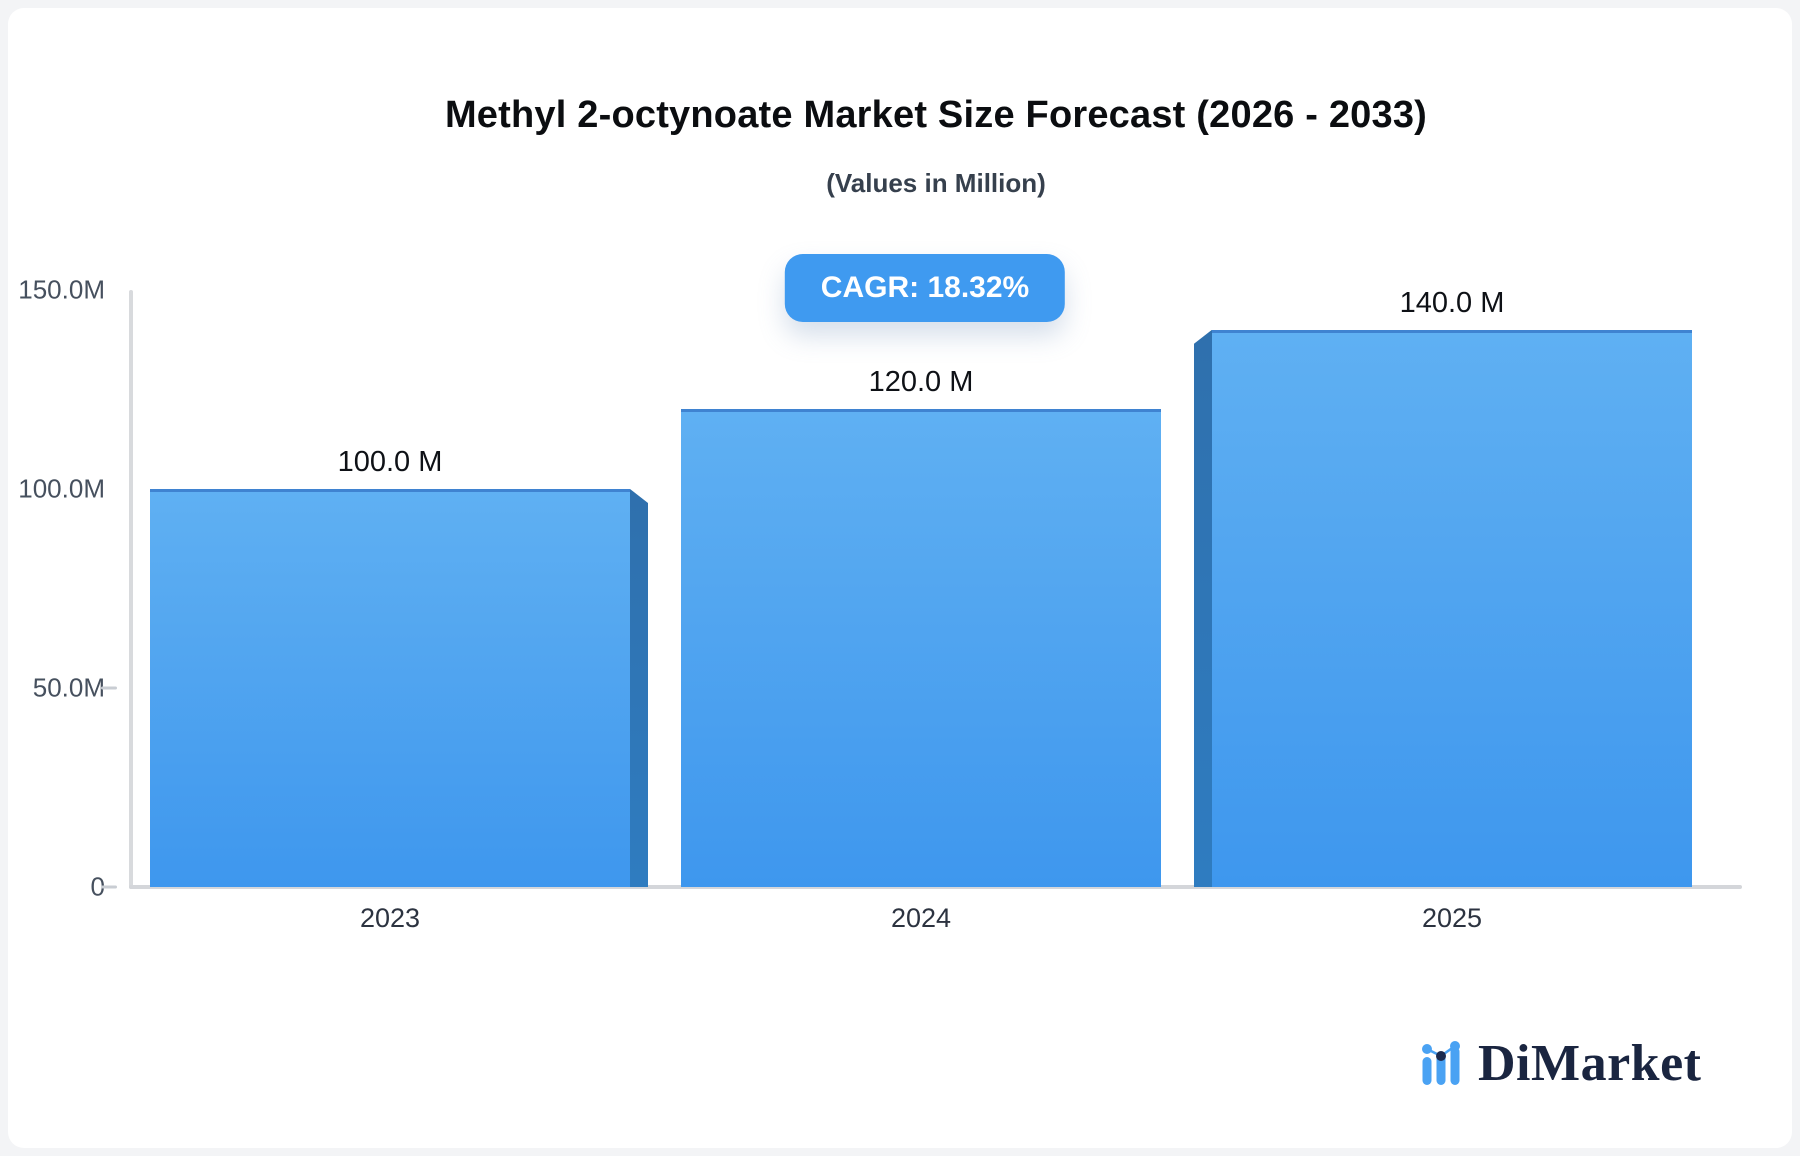  What do you see at coordinates (1452, 918) in the screenshot?
I see `x-axis-category-label: 2025` at bounding box center [1452, 918].